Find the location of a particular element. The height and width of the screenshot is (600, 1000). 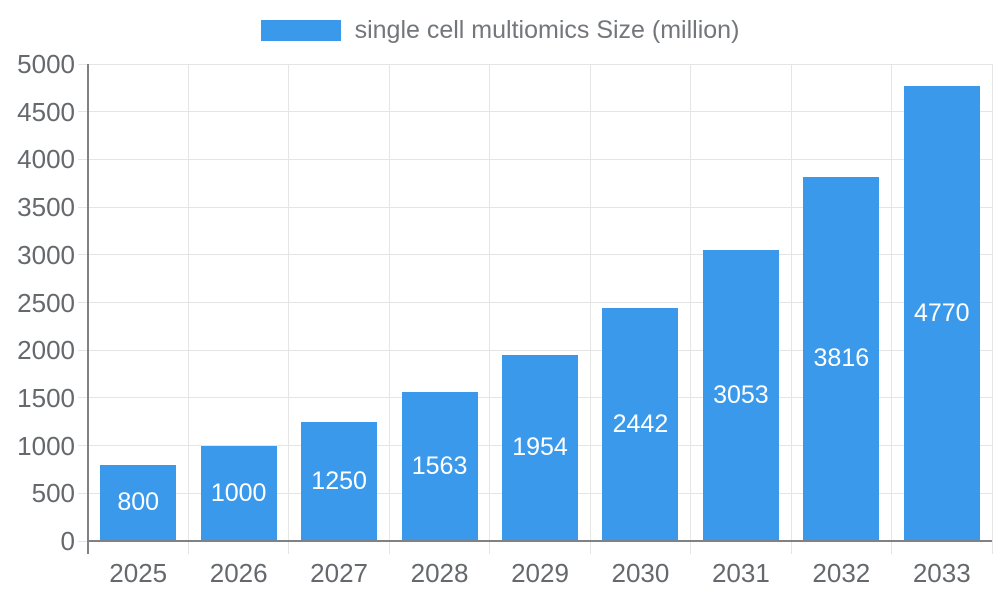

y-axis-tick-label: 2500 is located at coordinates (46, 302).